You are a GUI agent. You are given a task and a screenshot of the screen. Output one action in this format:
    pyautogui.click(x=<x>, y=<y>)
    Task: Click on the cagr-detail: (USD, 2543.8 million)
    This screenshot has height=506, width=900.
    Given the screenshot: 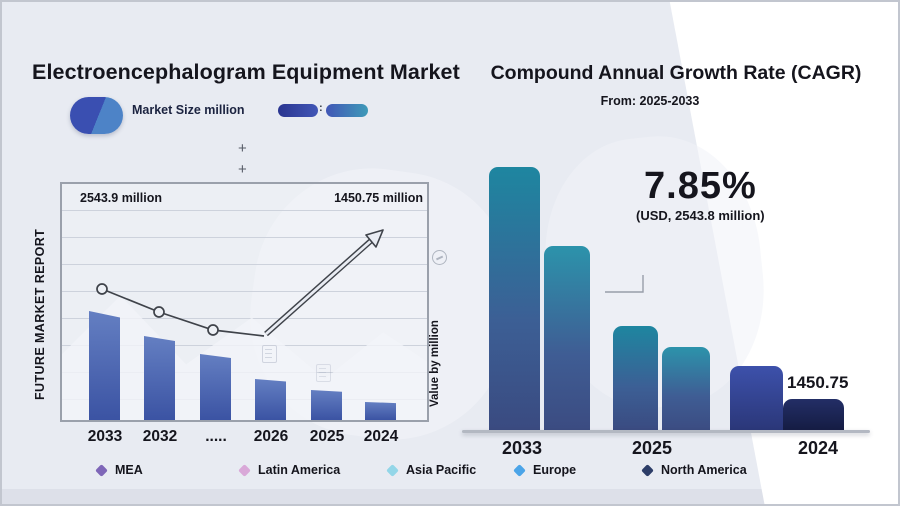 What is the action you would take?
    pyautogui.click(x=700, y=215)
    